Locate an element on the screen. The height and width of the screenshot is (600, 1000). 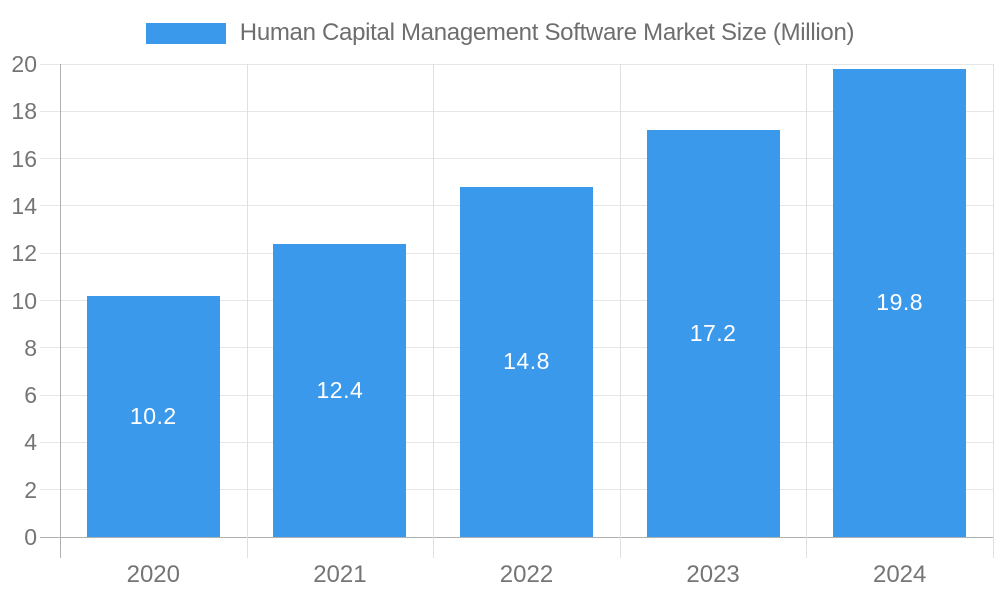
y-tick-label: 14 is located at coordinates (24, 205).